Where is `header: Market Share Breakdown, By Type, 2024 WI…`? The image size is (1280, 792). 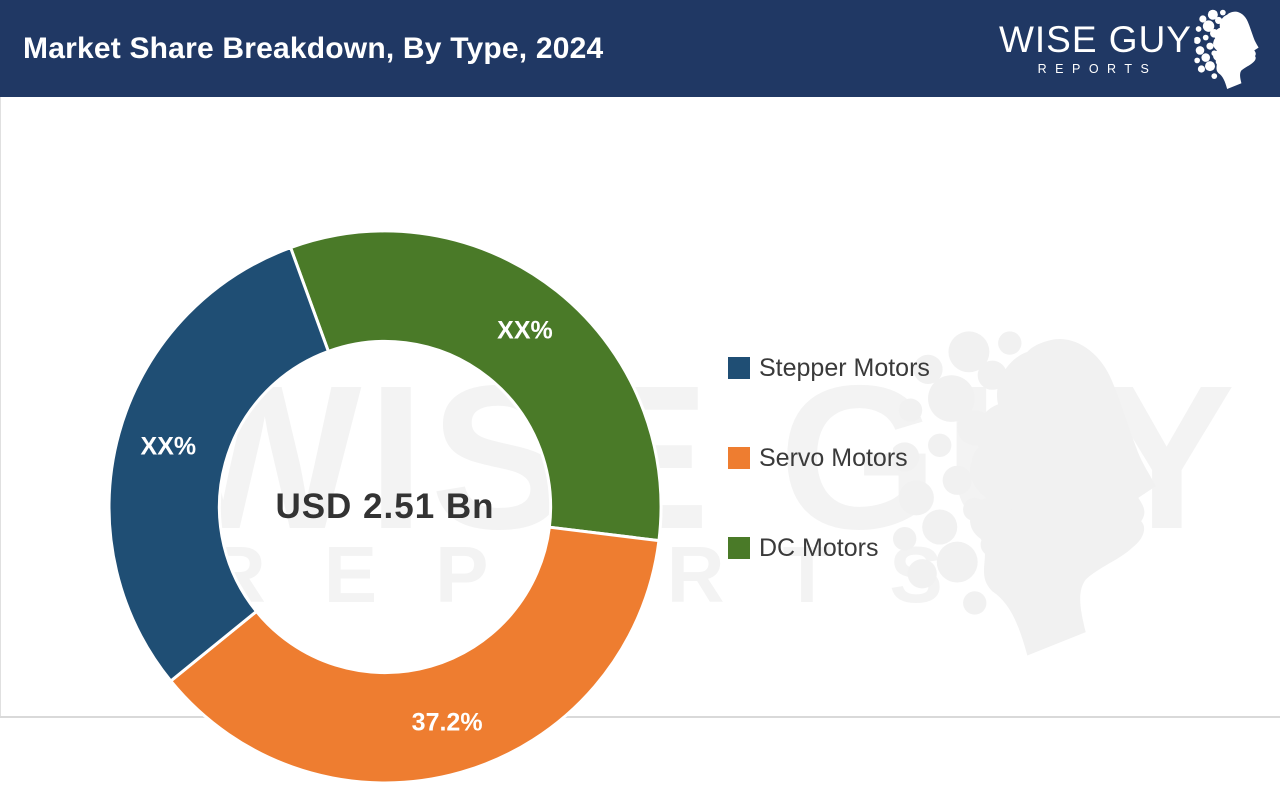
header: Market Share Breakdown, By Type, 2024 WI… is located at coordinates (640, 48).